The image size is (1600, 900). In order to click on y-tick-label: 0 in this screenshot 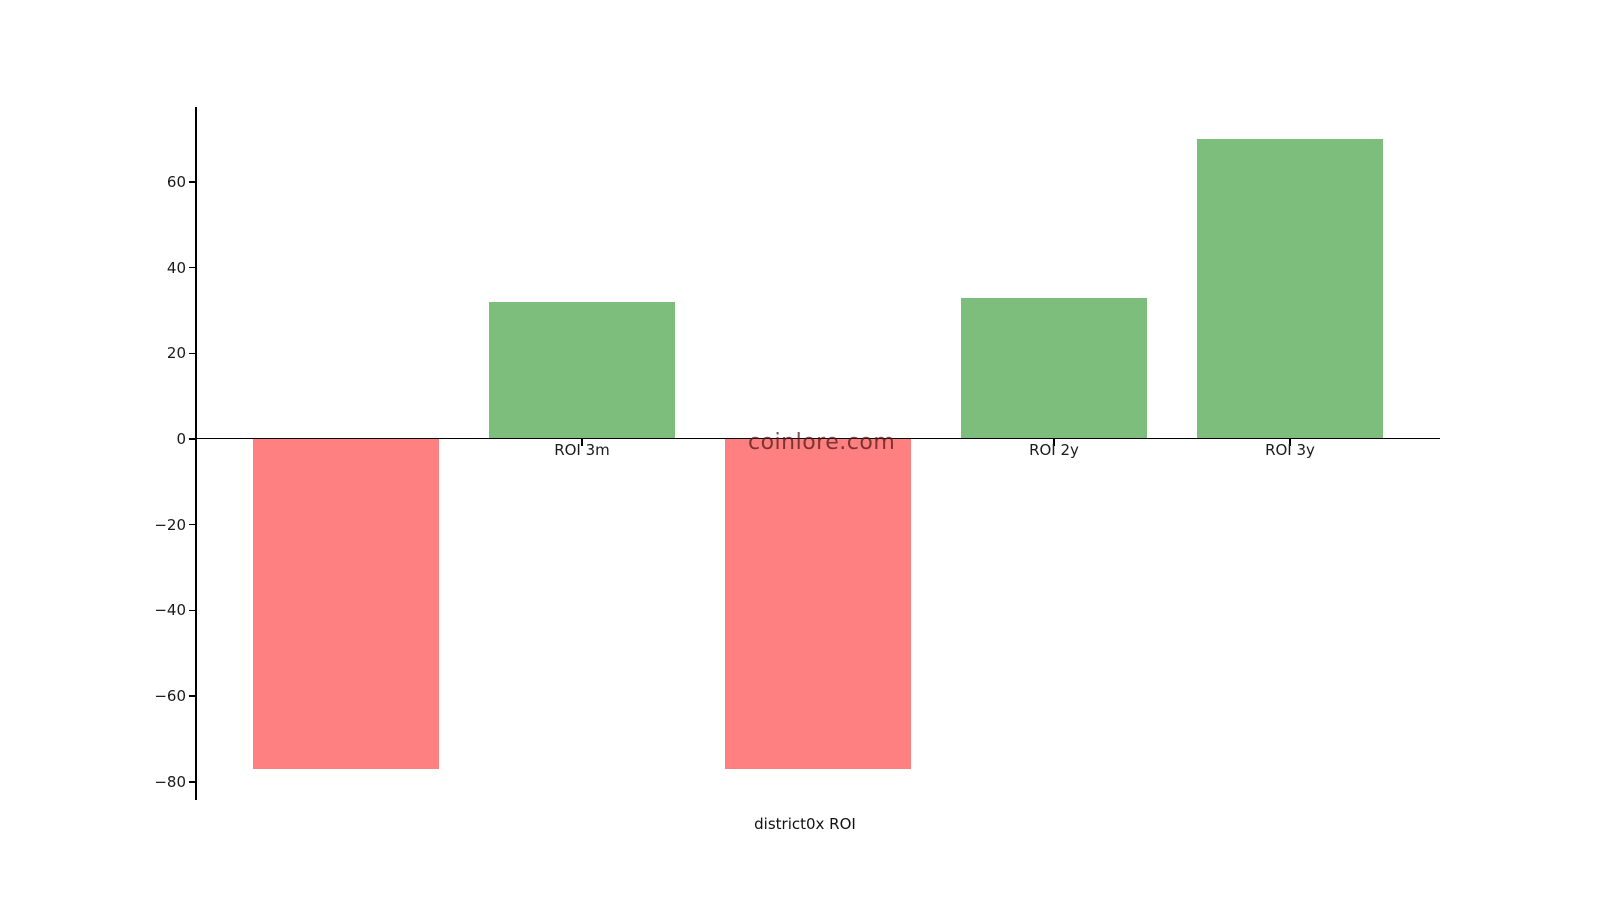, I will do `click(181, 439)`.